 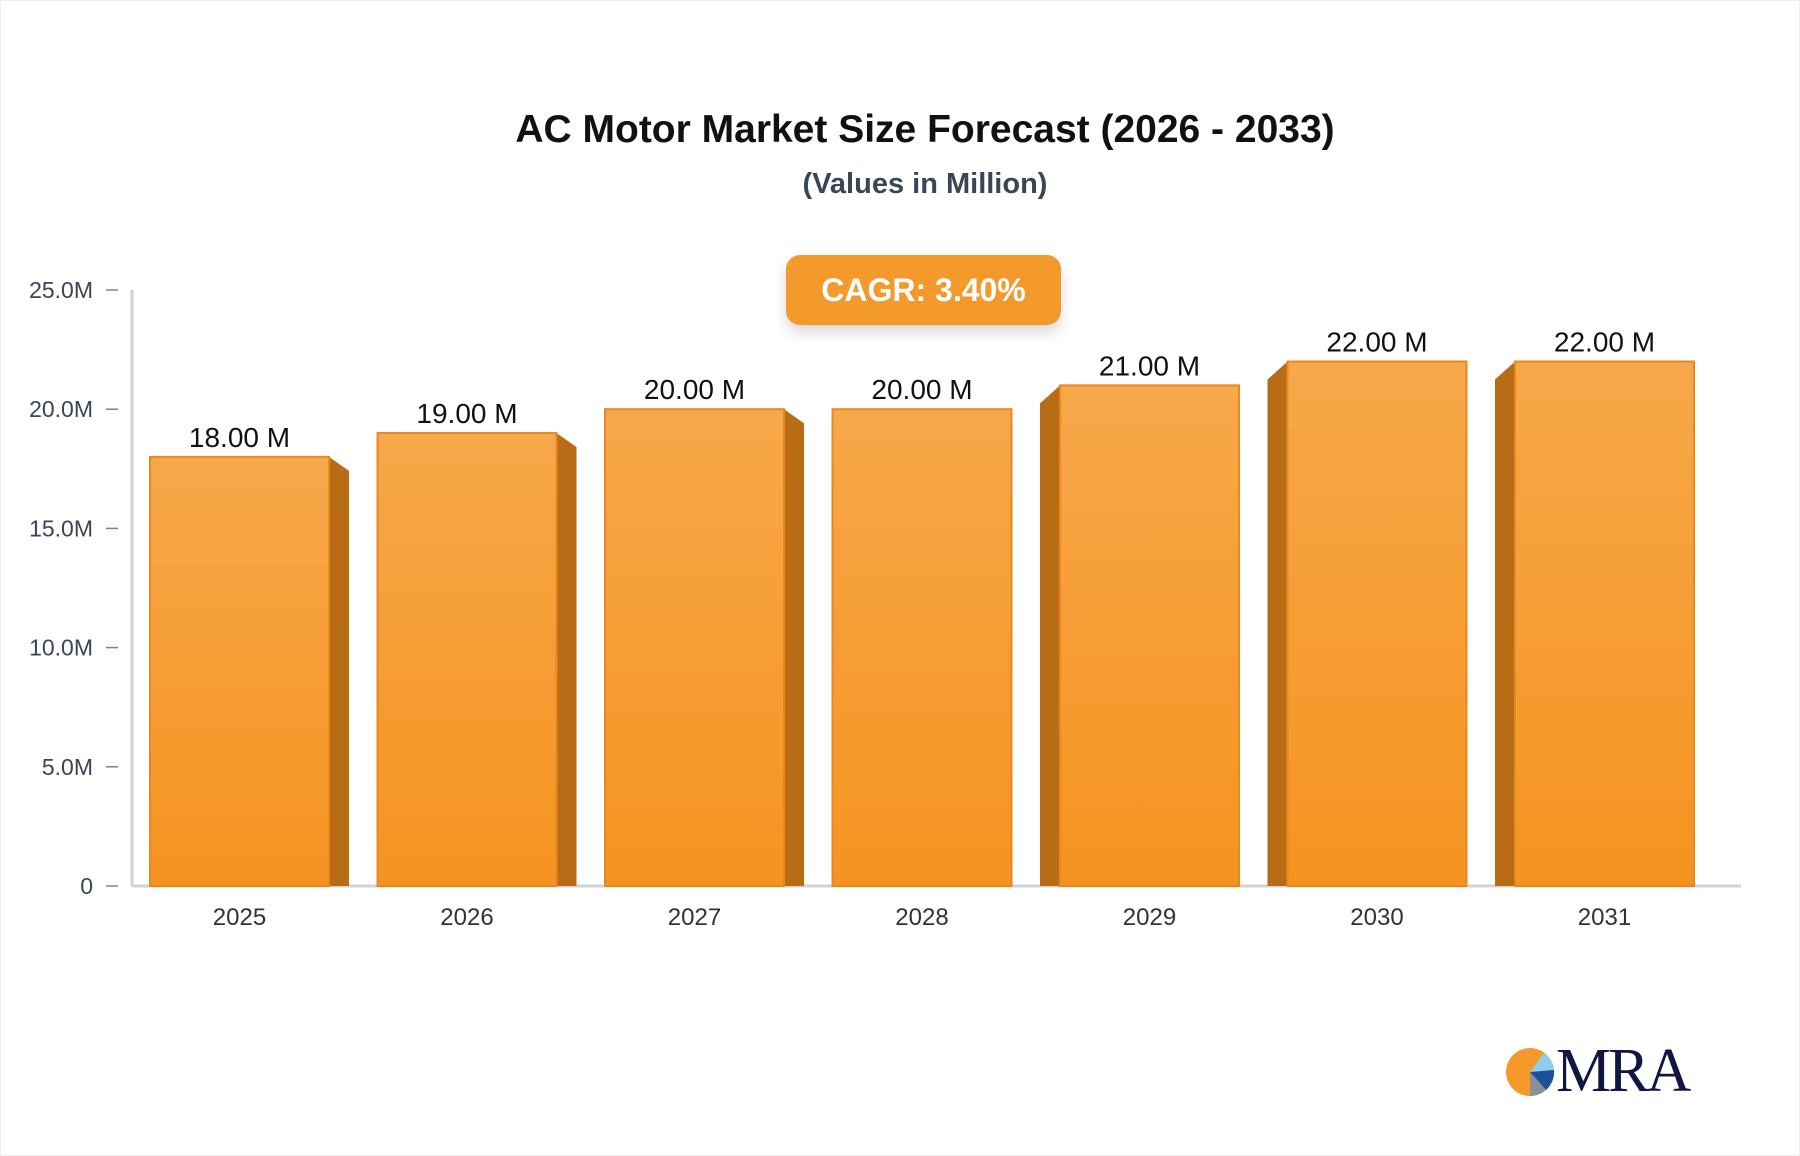 I want to click on bar-2031, so click(x=1604, y=623).